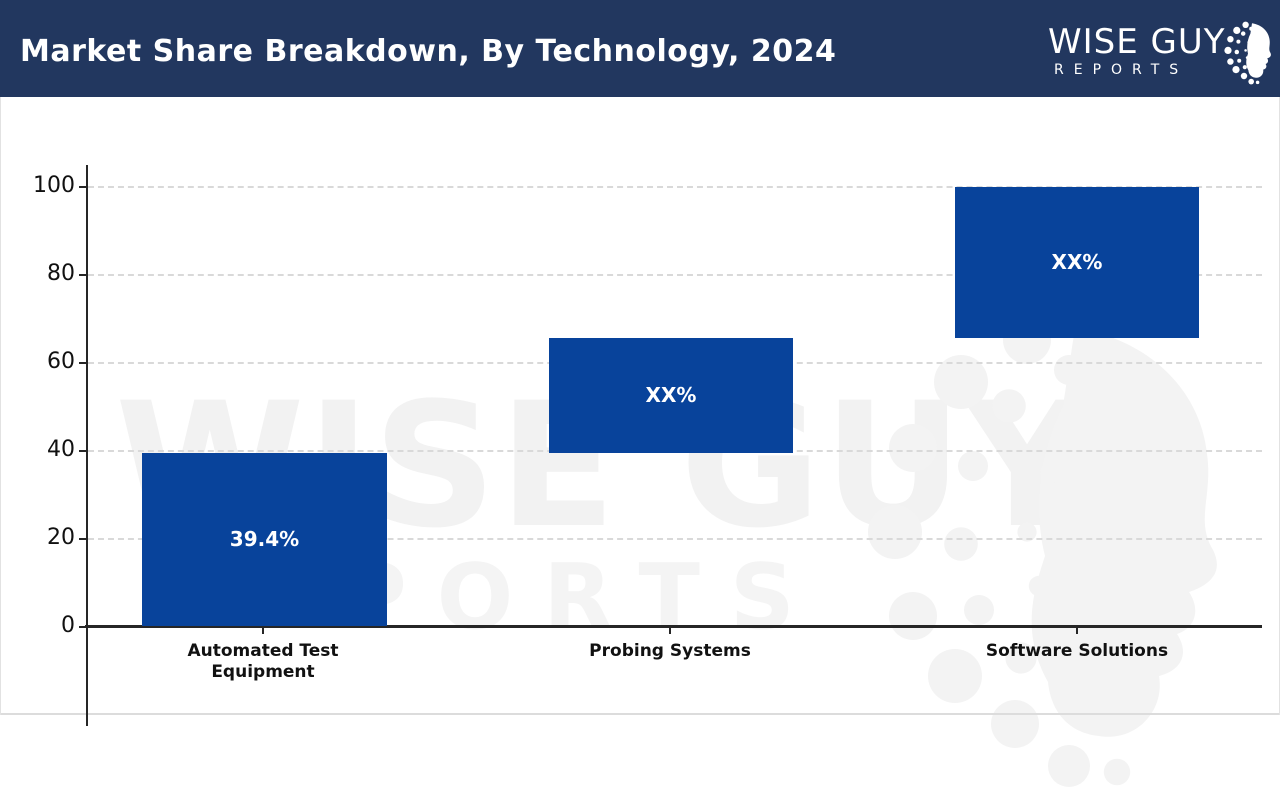 The width and height of the screenshot is (1280, 800). What do you see at coordinates (54, 185) in the screenshot?
I see `y-tick-label: 100` at bounding box center [54, 185].